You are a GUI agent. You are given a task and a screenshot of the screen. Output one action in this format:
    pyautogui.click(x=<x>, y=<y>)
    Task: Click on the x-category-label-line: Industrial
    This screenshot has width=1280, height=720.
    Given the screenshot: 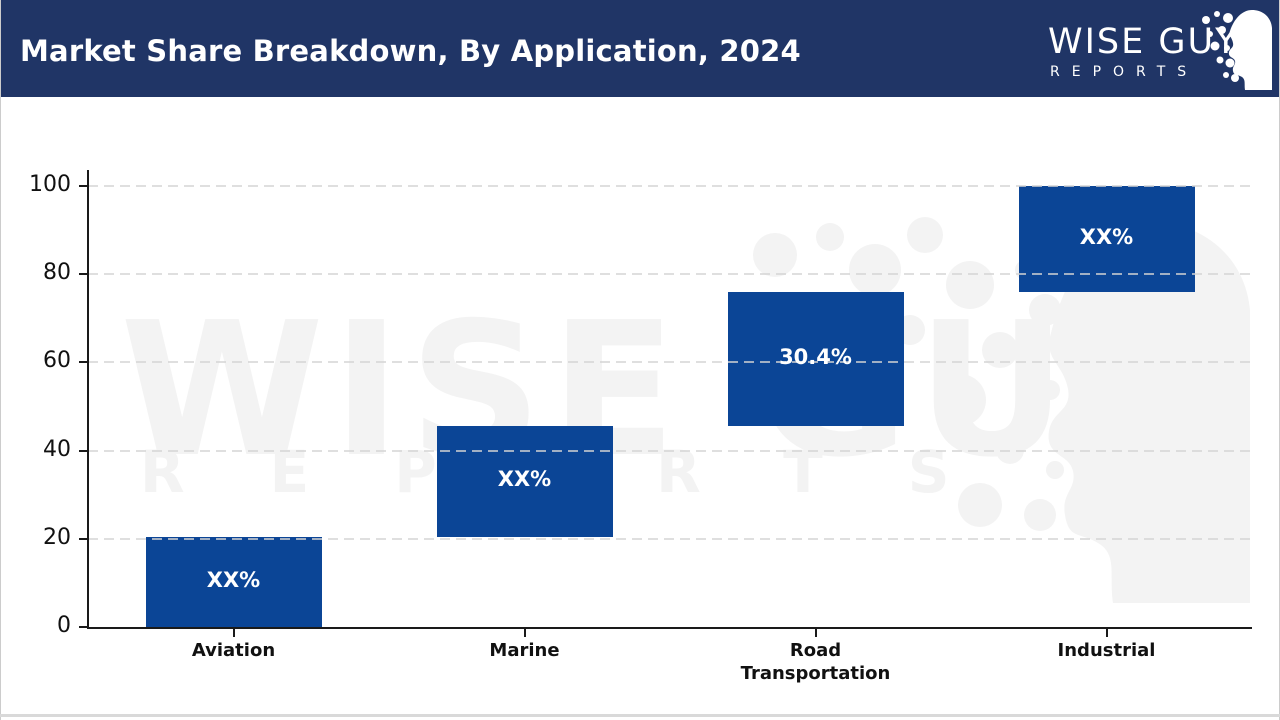 What is the action you would take?
    pyautogui.click(x=1106, y=650)
    